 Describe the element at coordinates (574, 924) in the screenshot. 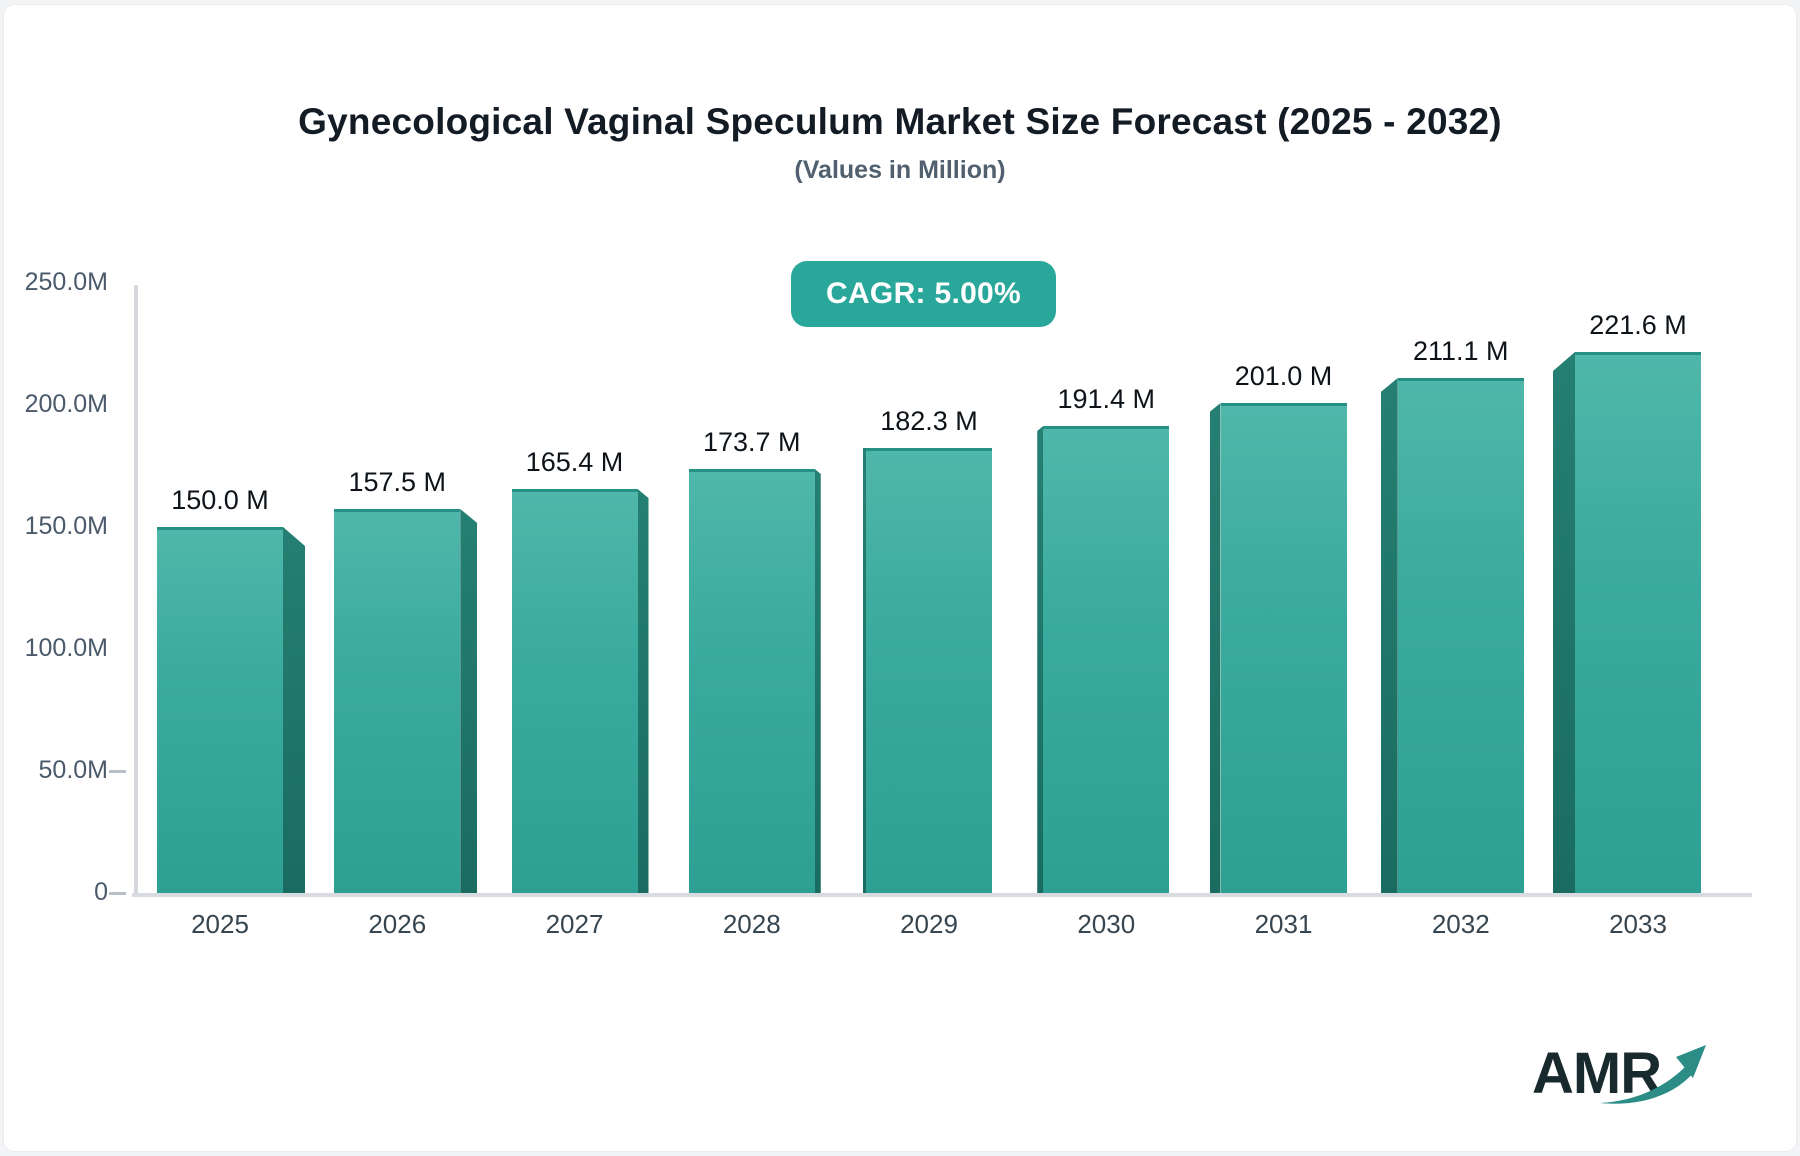

I see `x-tick-label: 2027` at that location.